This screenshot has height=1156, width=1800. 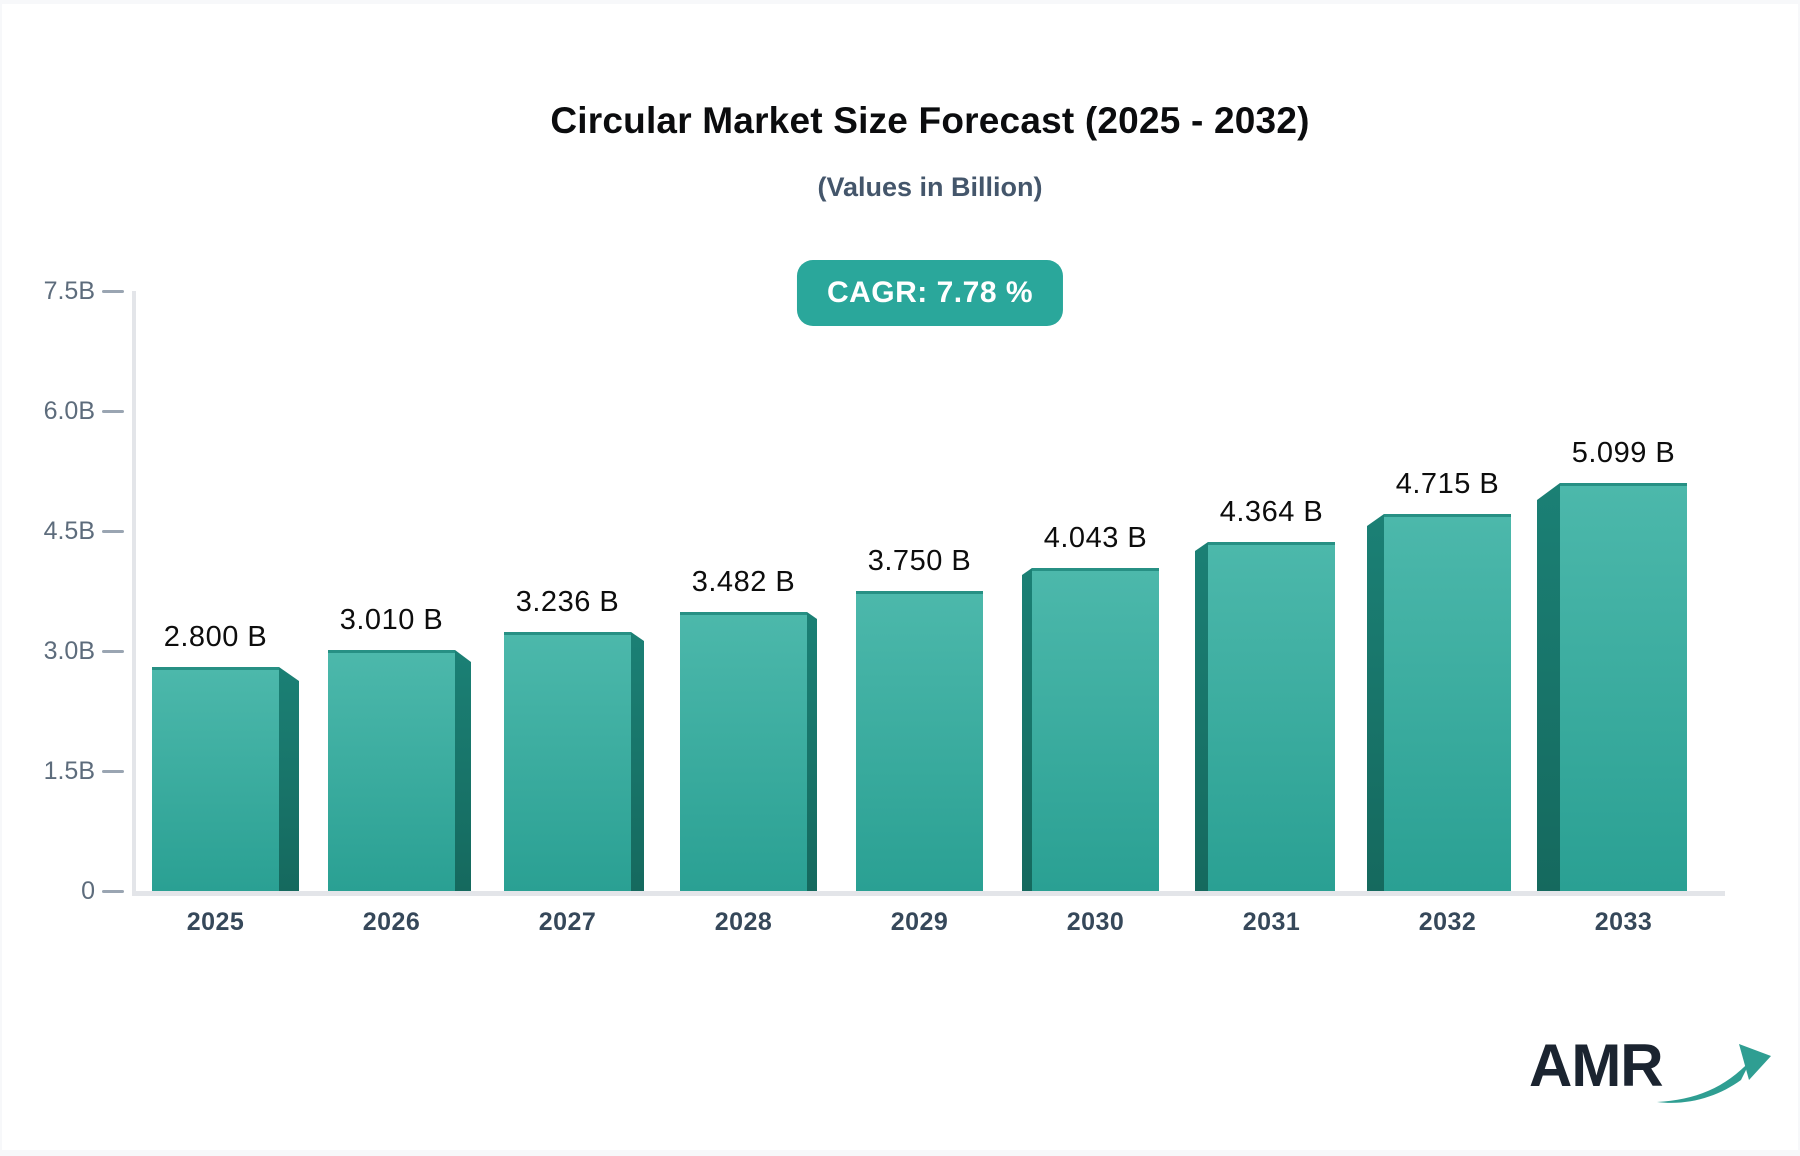 I want to click on bar-value-label: 2.800 B, so click(x=215, y=637).